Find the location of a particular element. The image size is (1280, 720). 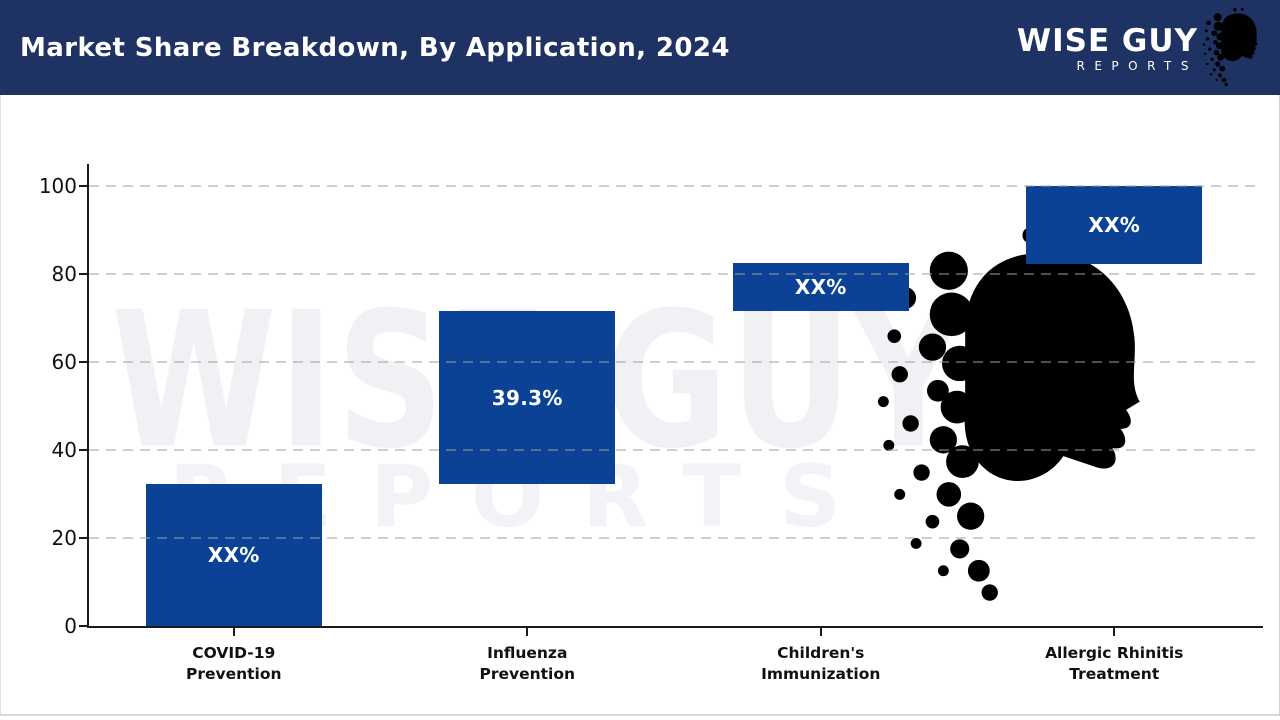

bar-value-label: 39.3% is located at coordinates (527, 397).